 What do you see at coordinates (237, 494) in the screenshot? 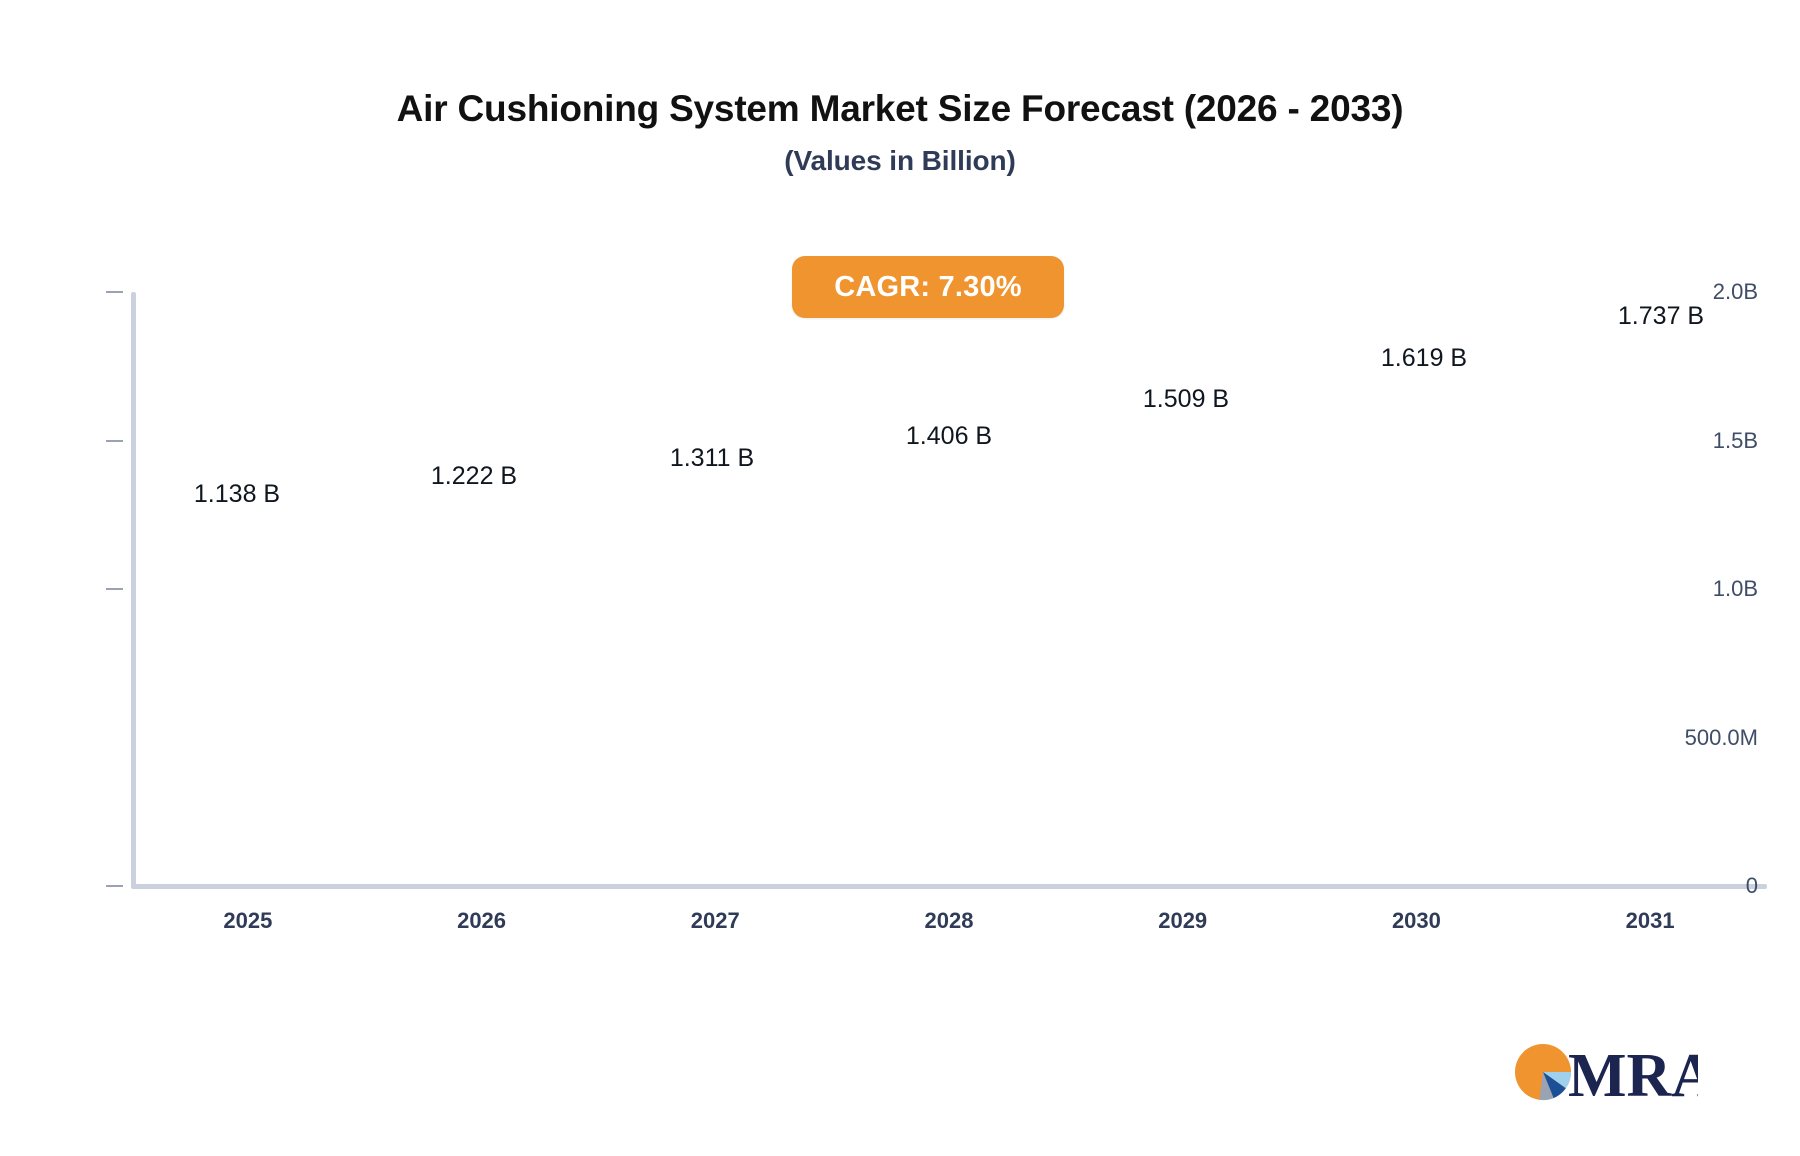
I see `bar-value-label-2025: 1.138 B` at bounding box center [237, 494].